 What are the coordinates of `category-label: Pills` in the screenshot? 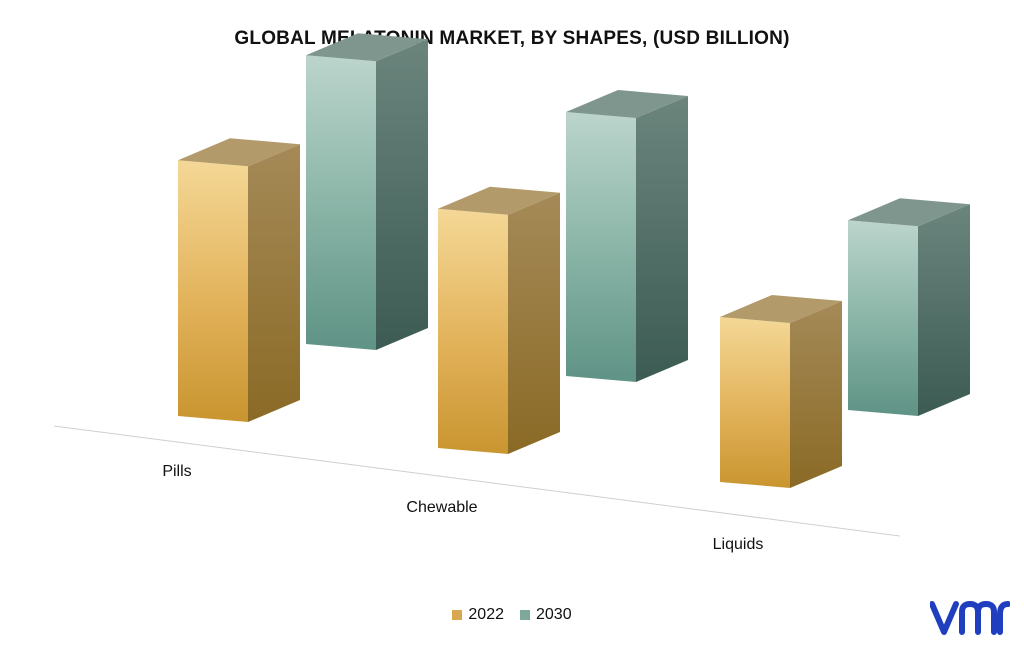 It's located at (176, 471).